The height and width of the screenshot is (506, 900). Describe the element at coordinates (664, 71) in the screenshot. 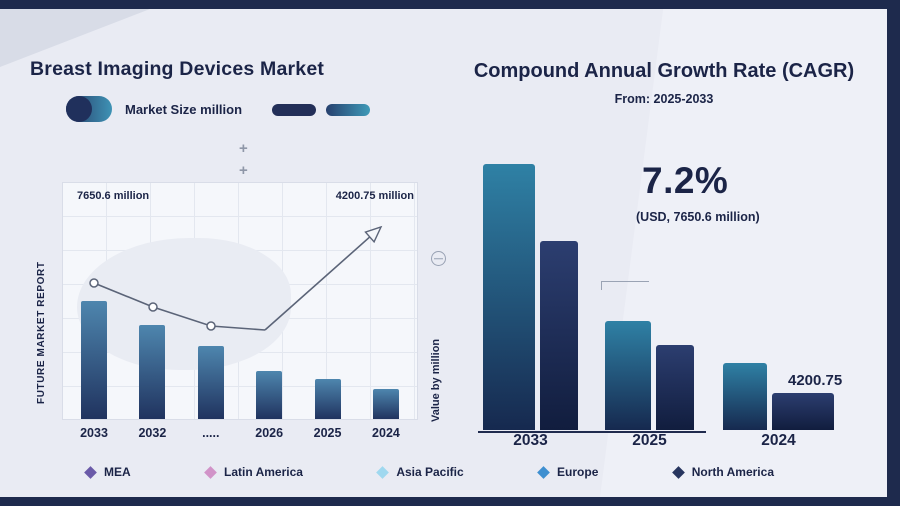

I see `cagr-title: Compound Annual Growth Rate (CAGR)` at that location.